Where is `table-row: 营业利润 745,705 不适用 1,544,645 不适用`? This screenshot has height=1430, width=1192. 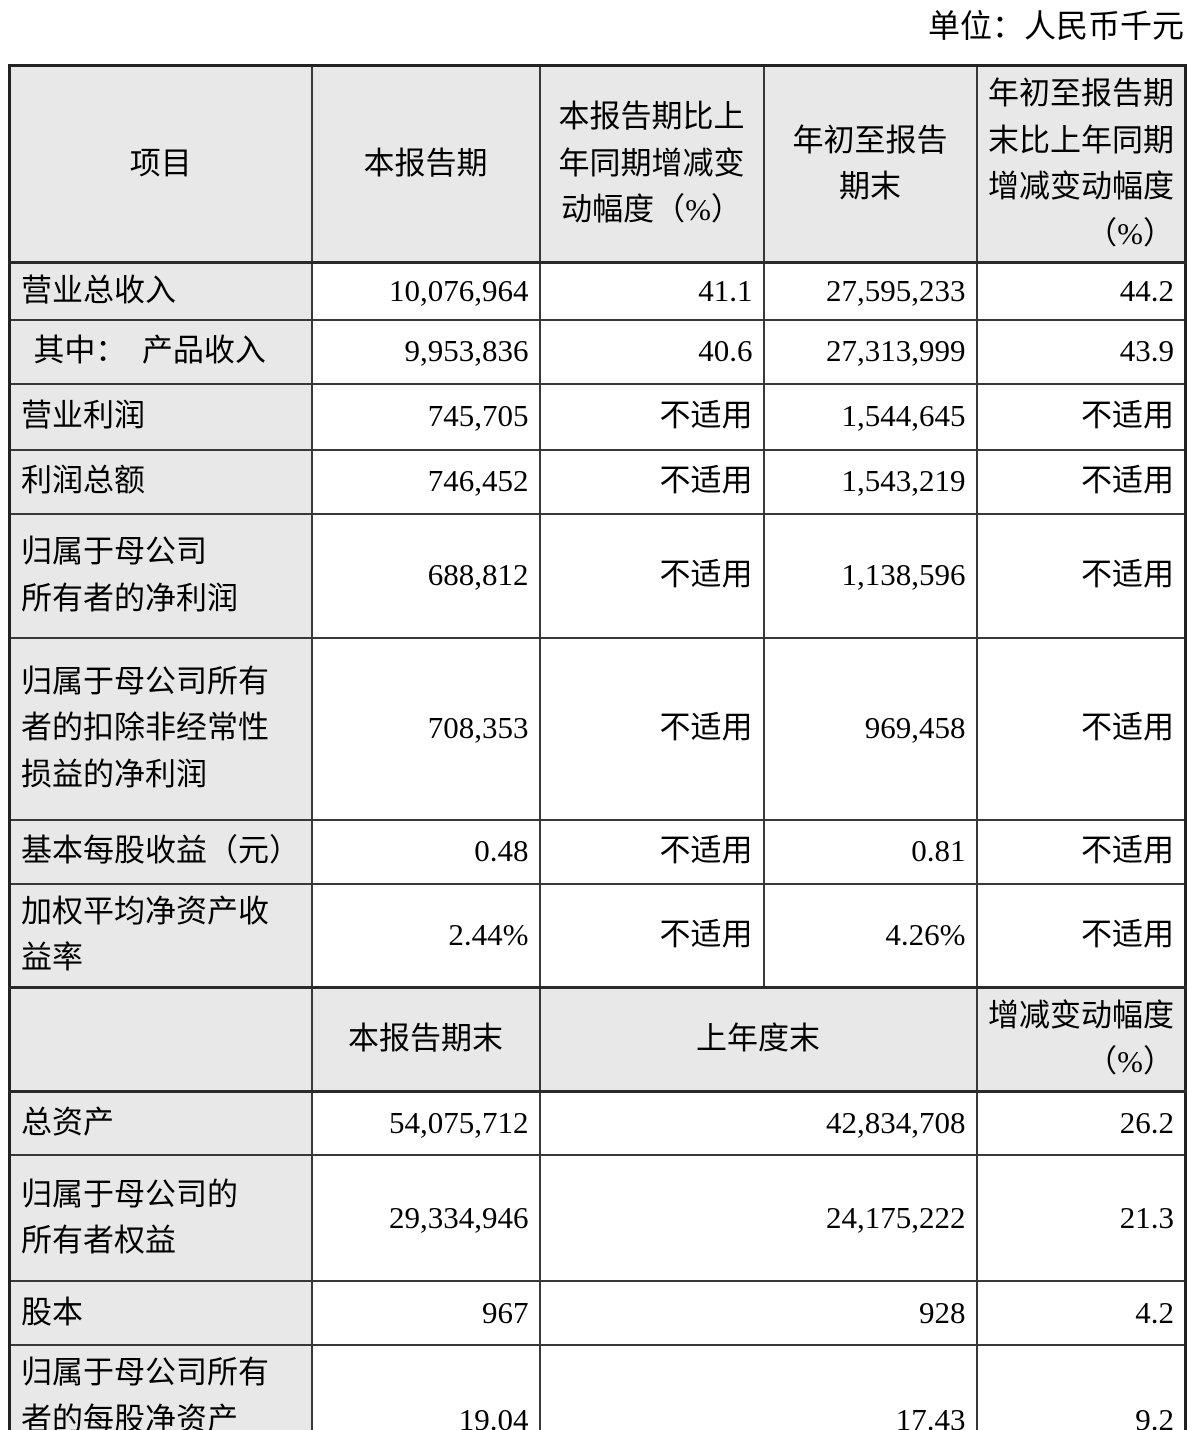 table-row: 营业利润 745,705 不适用 1,544,645 不适用 is located at coordinates (597, 416).